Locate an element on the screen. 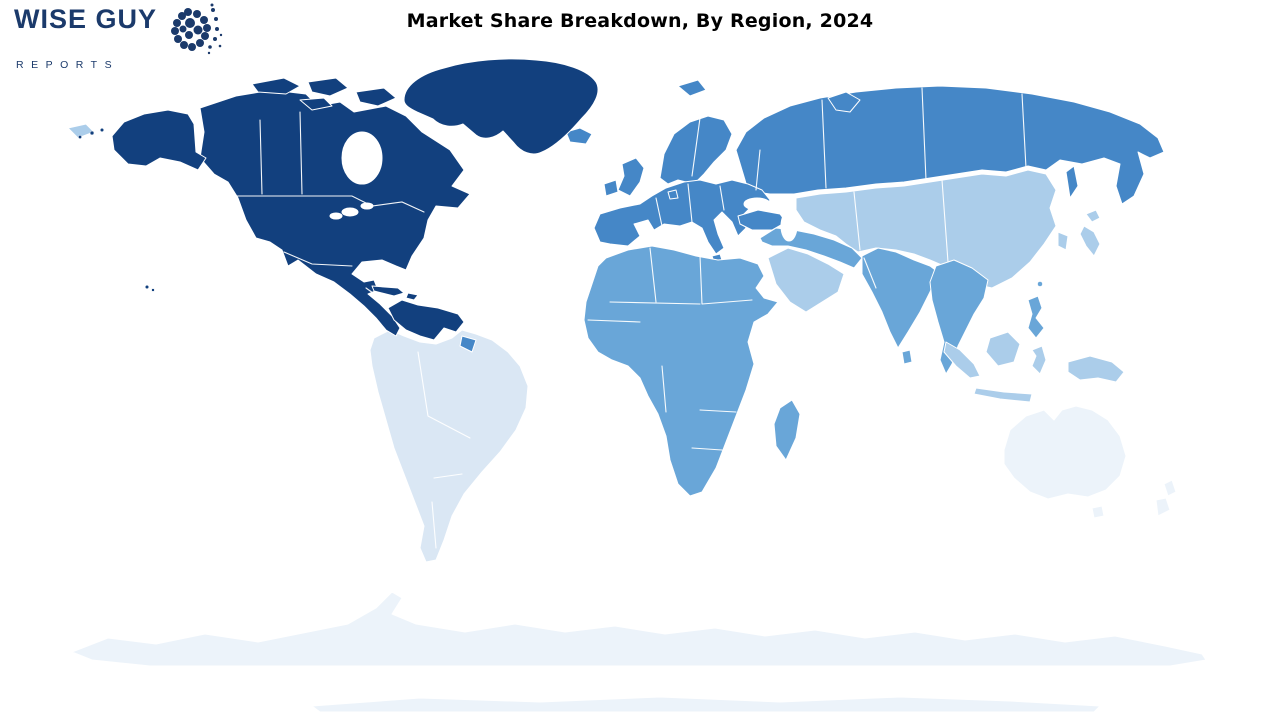 This screenshot has width=1280, height=720. region-madagascar is located at coordinates (787, 430).